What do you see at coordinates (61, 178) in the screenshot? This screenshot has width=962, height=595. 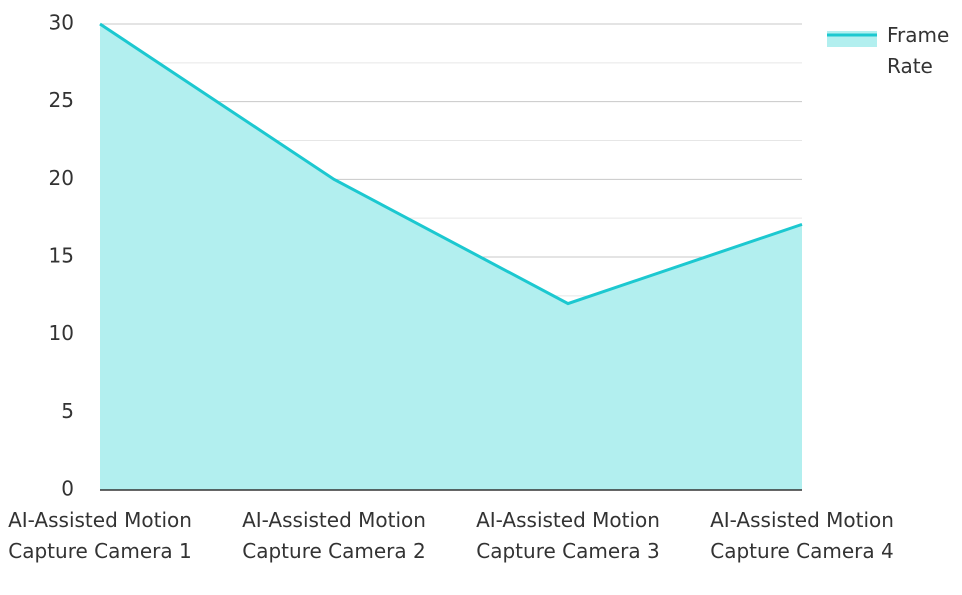 I see `y-tick-label: 20` at bounding box center [61, 178].